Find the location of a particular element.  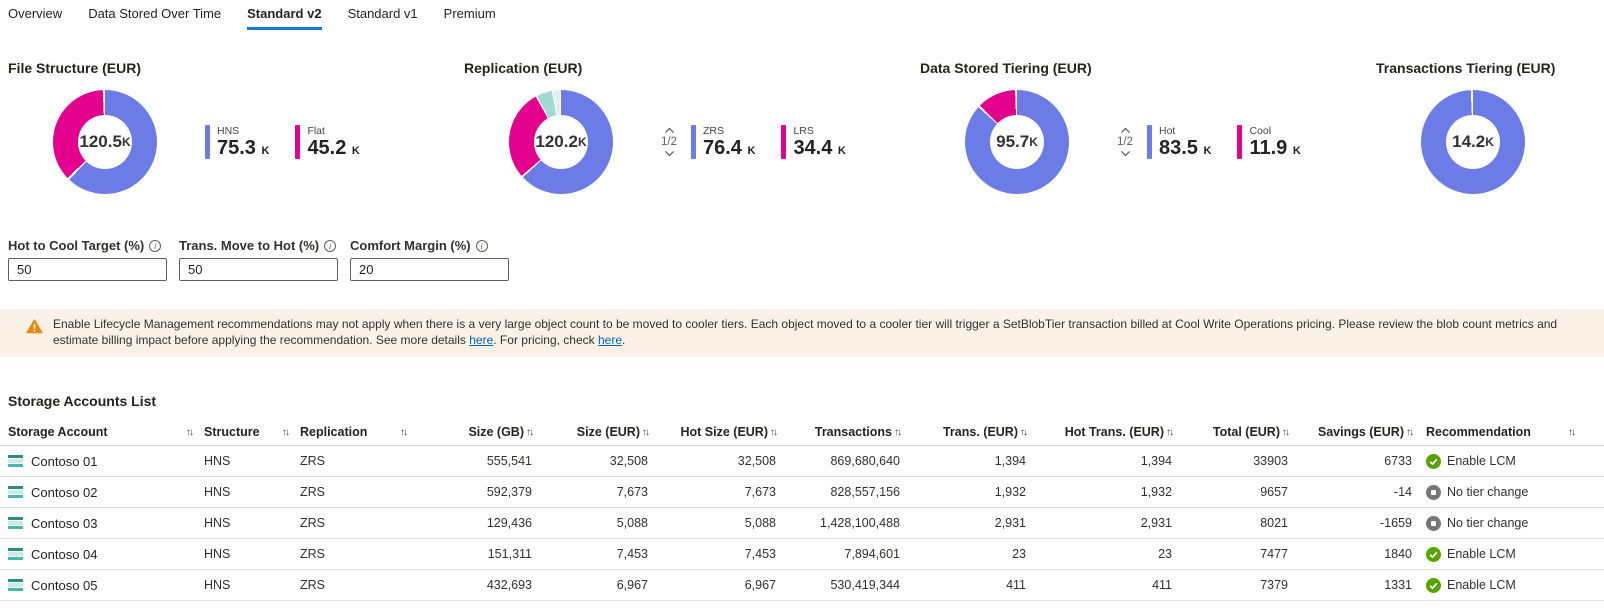

recommendation-badge: No tier change is located at coordinates (1477, 523).